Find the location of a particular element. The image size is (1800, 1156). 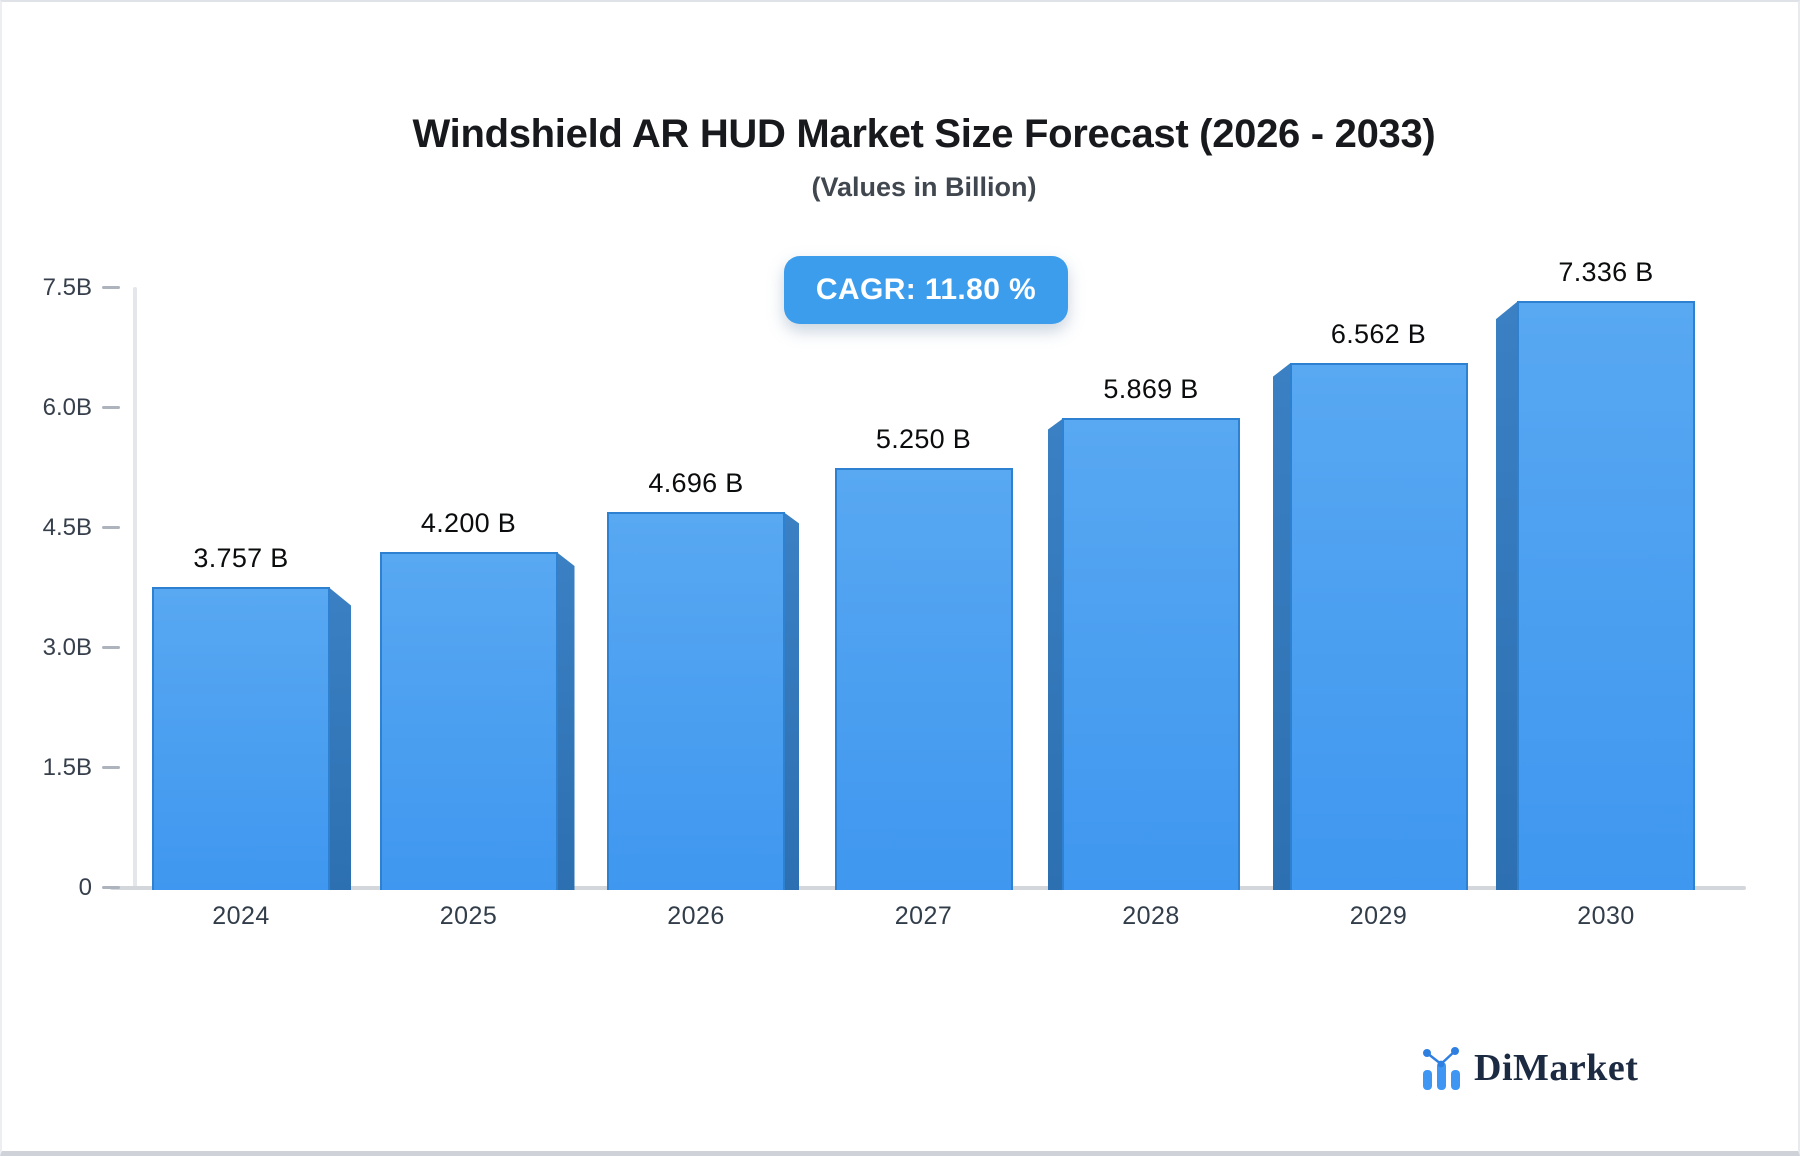

cagr-badge-label: CAGR: 11.80 % is located at coordinates (926, 289).